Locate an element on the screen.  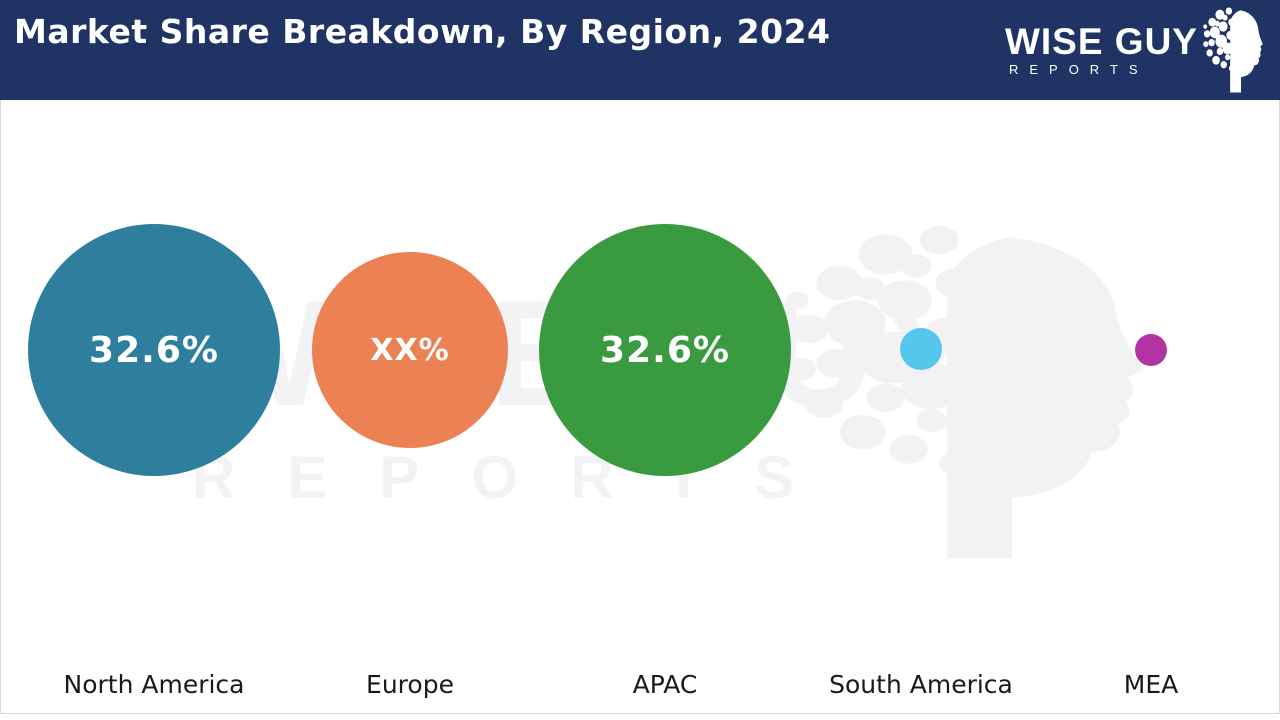
region-label-mea: MEA is located at coordinates (1151, 684).